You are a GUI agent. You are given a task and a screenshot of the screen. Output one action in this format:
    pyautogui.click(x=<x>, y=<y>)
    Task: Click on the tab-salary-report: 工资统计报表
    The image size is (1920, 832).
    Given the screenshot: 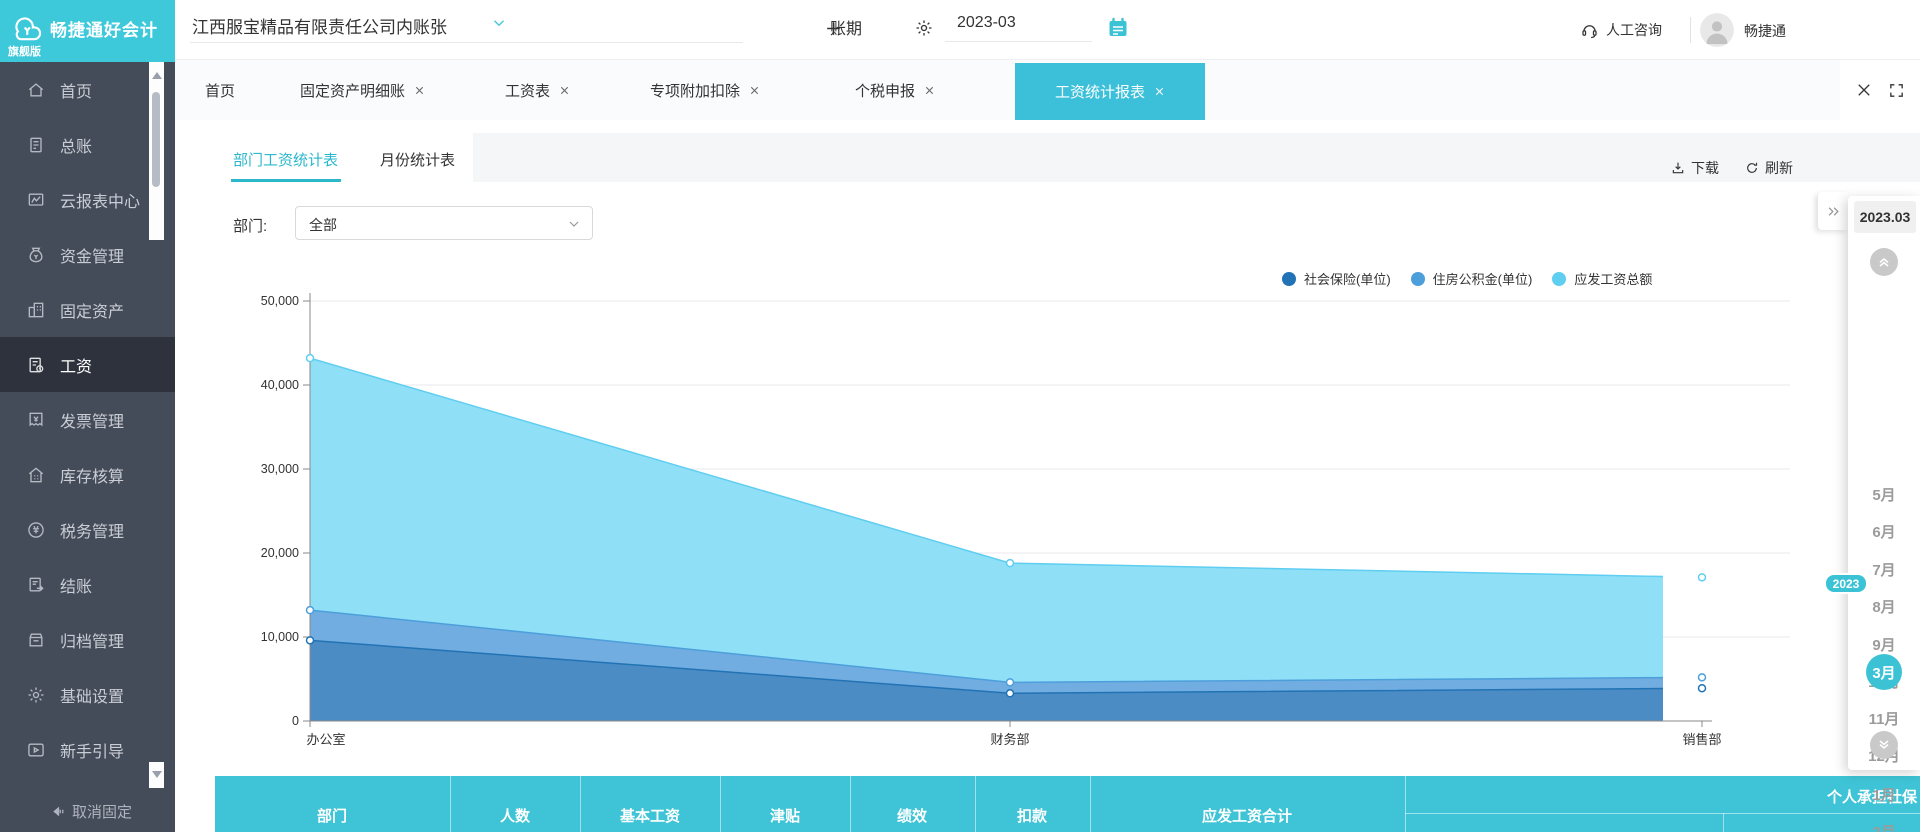 What is the action you would take?
    pyautogui.click(x=1110, y=91)
    